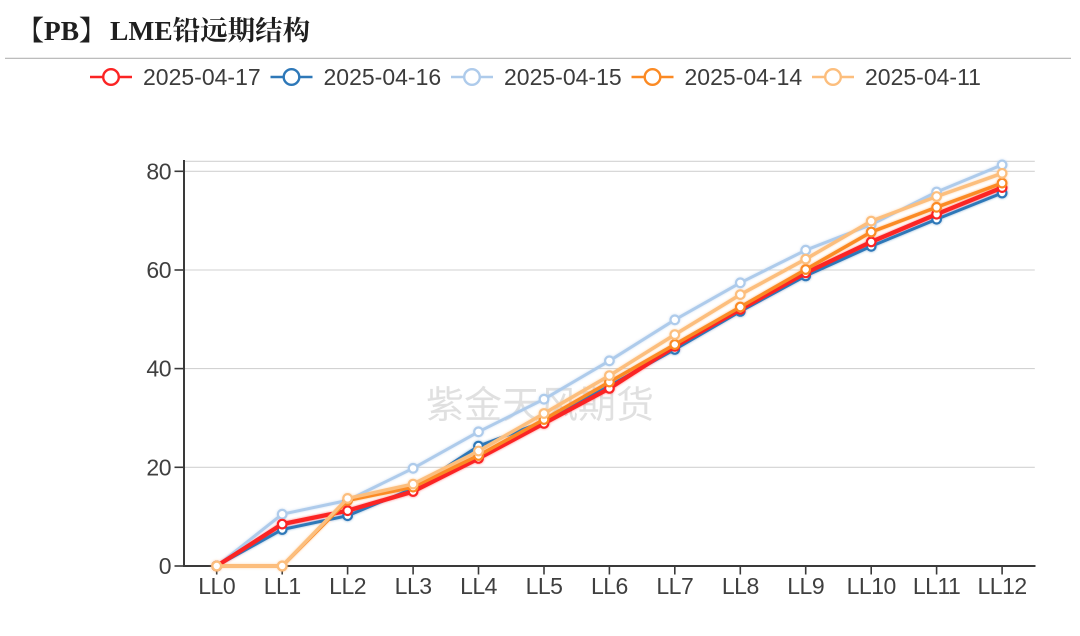 The width and height of the screenshot is (1080, 636). What do you see at coordinates (936, 586) in the screenshot?
I see `svg-text: LL11` at bounding box center [936, 586].